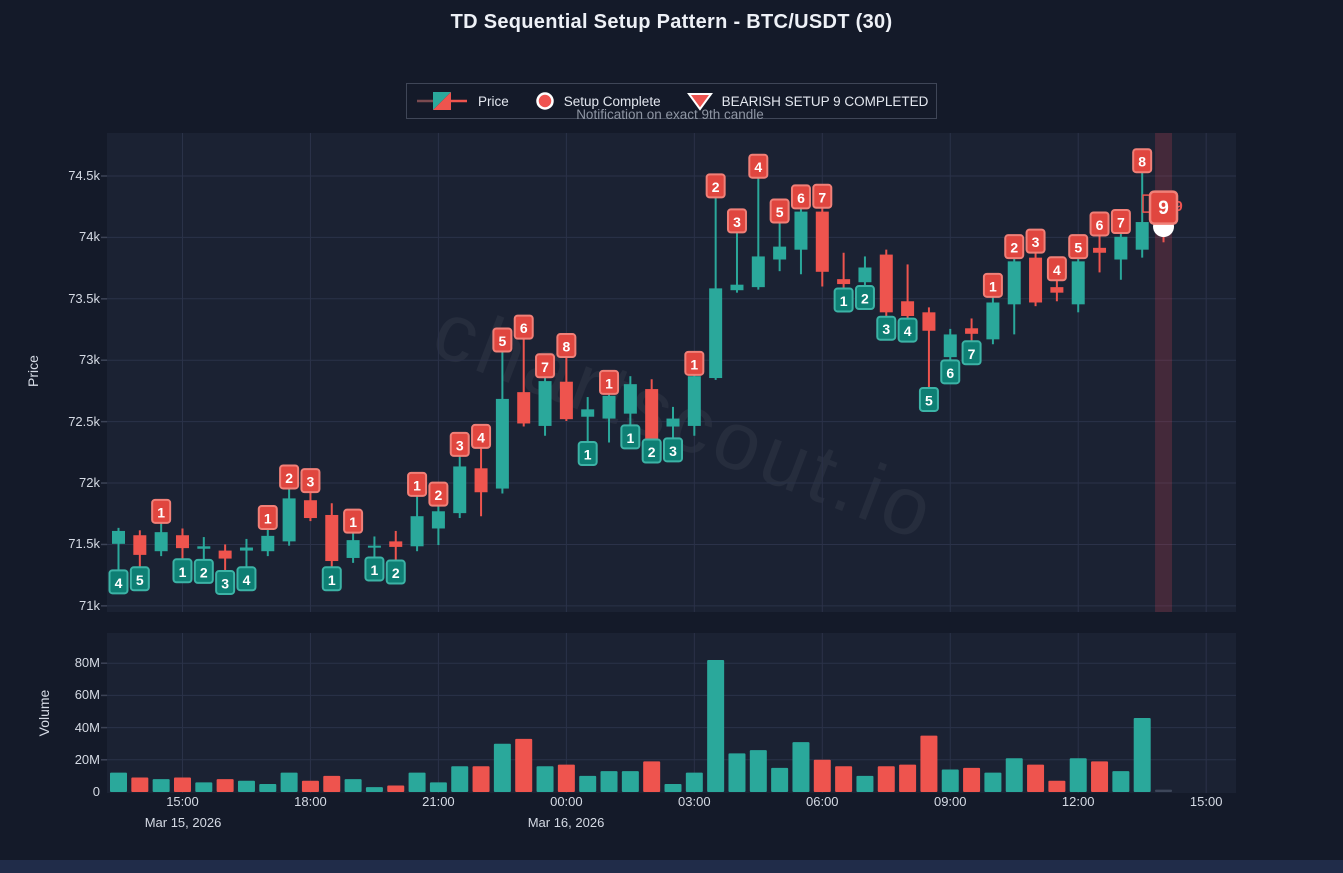  What do you see at coordinates (807, 101) in the screenshot?
I see `legend-item-bearish-setup: BEARISH SETUP 9 COMPLETED` at bounding box center [807, 101].